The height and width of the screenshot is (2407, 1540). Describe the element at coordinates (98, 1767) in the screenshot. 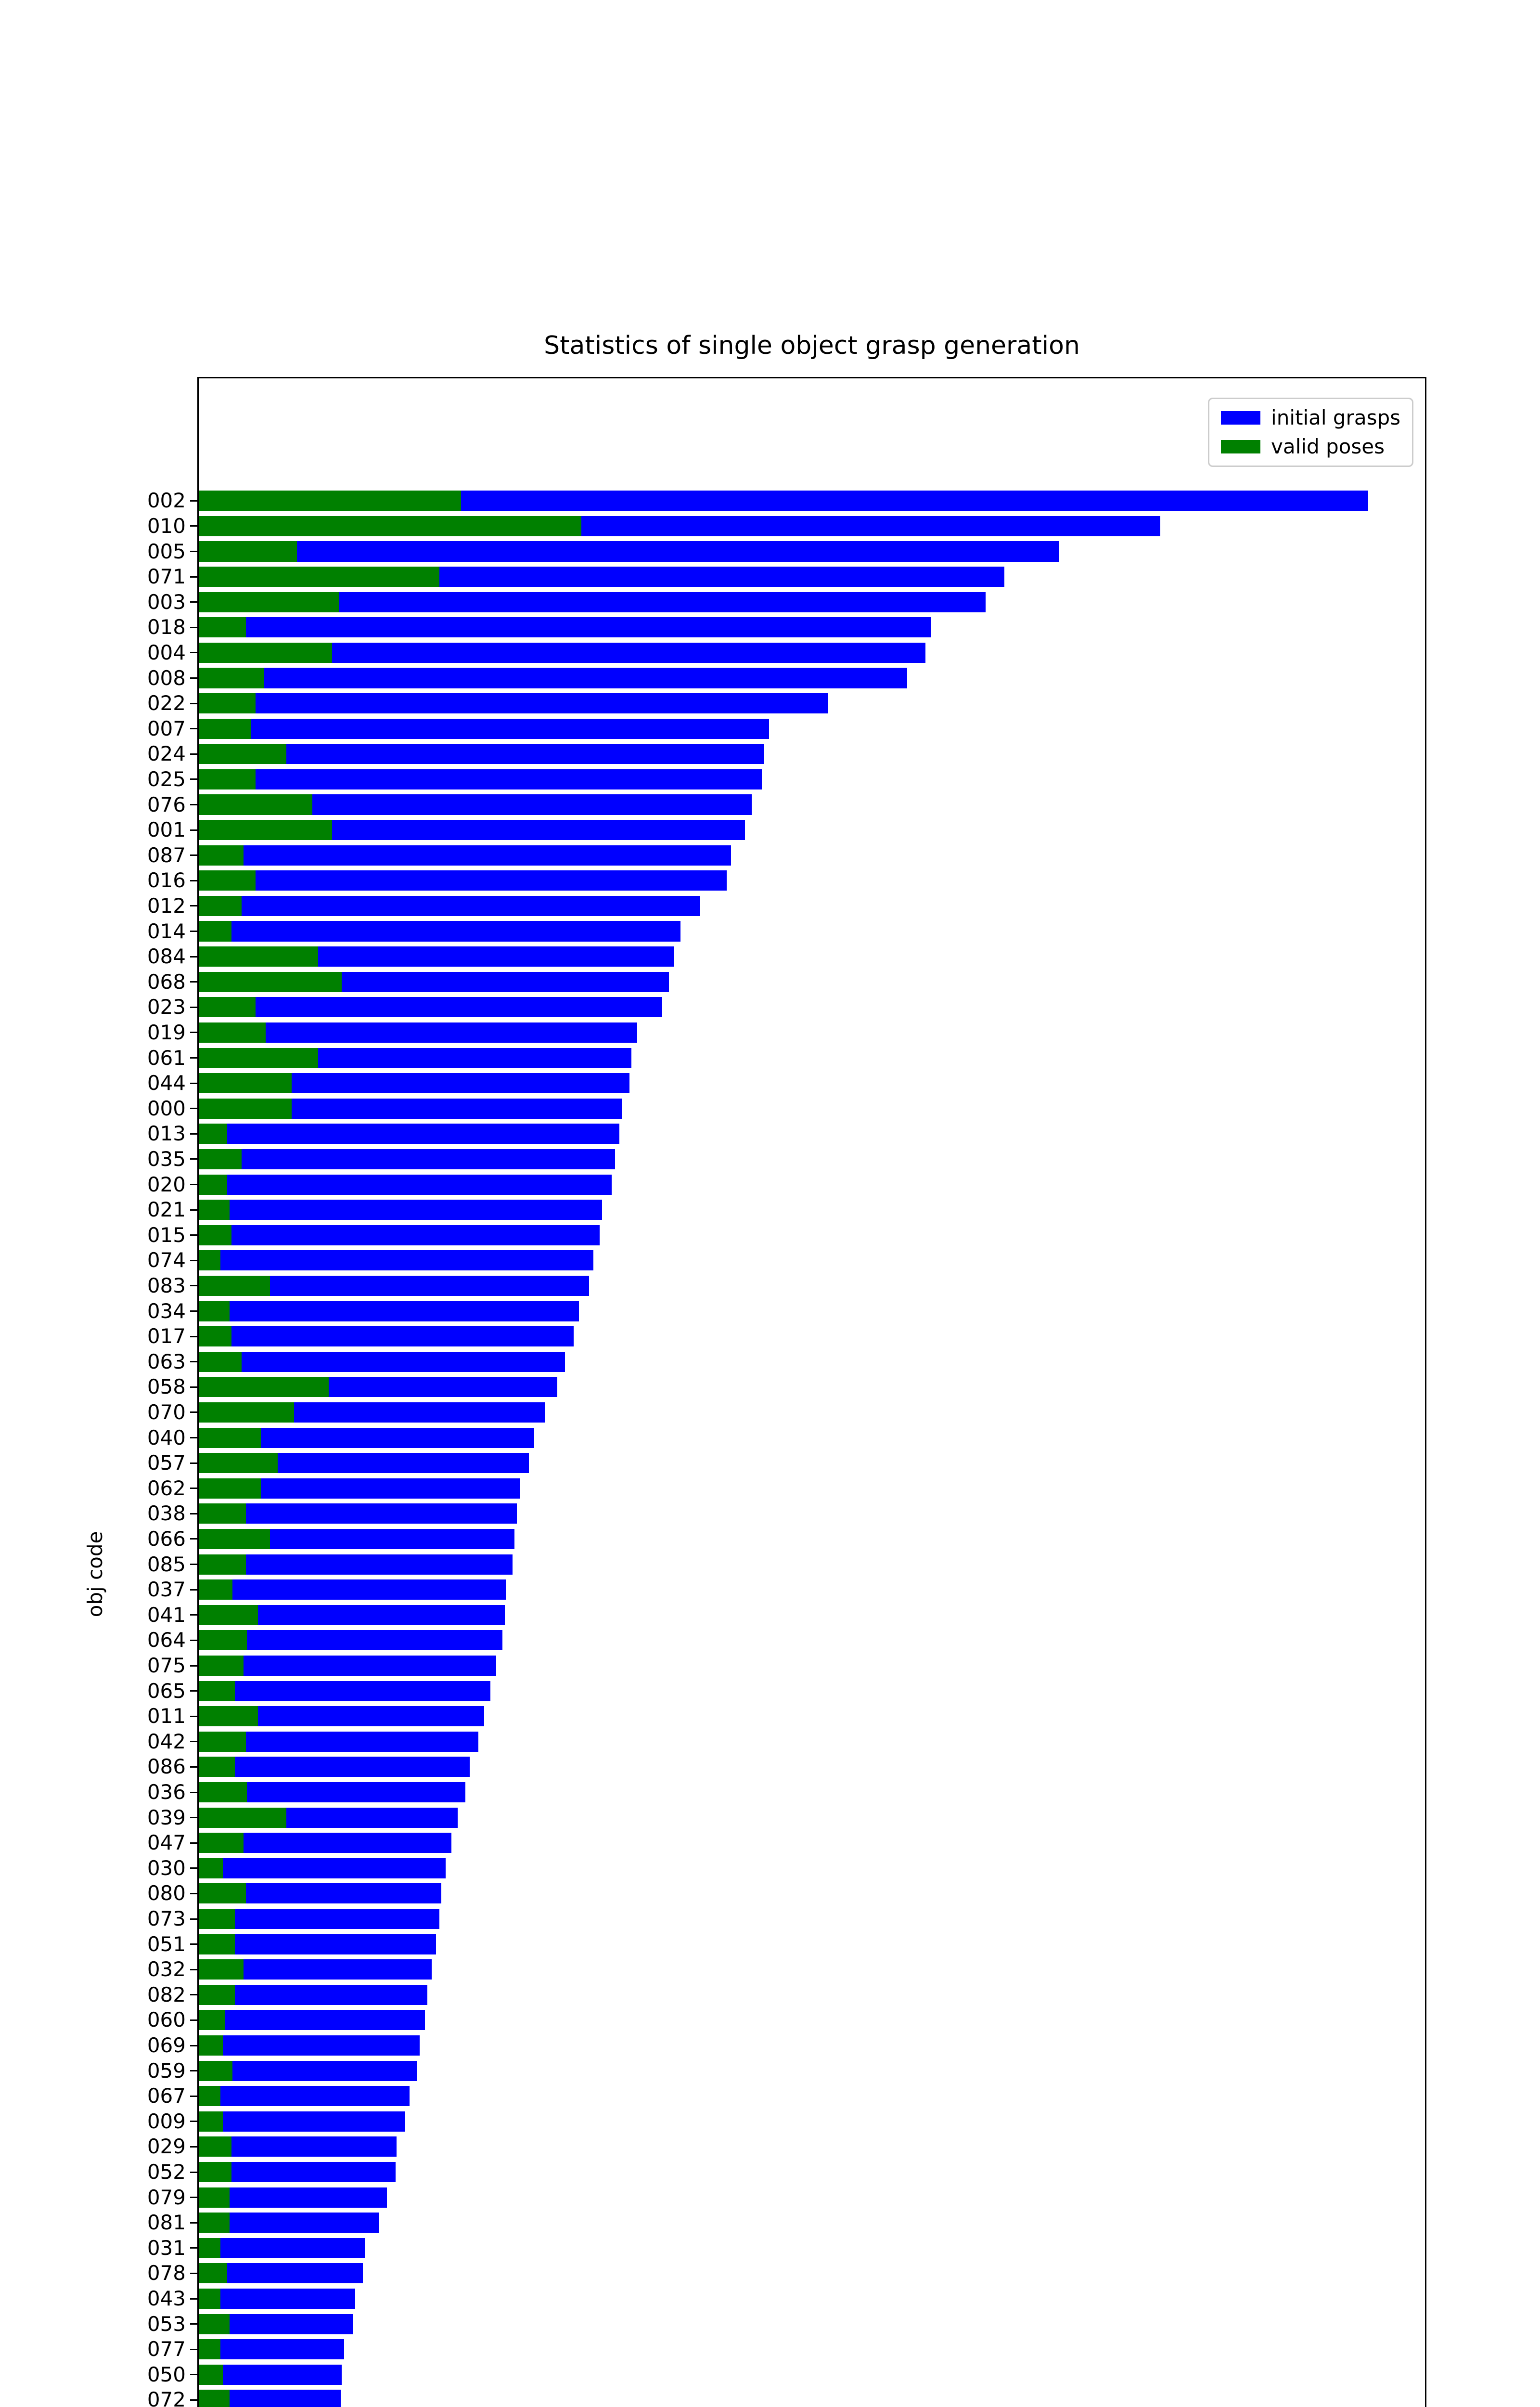

I see `y-tick-086: 086` at that location.